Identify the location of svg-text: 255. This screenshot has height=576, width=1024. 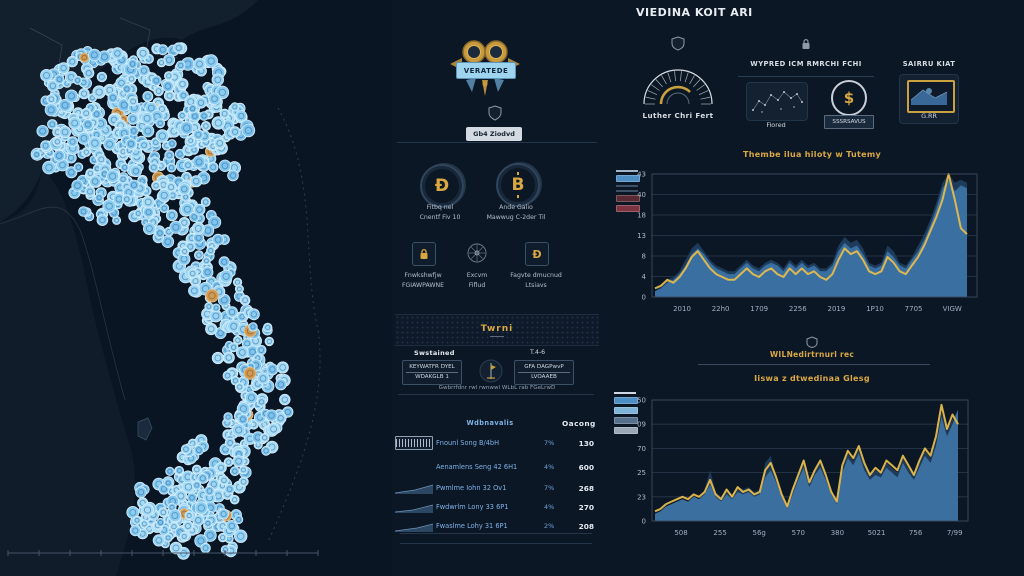
(719, 533).